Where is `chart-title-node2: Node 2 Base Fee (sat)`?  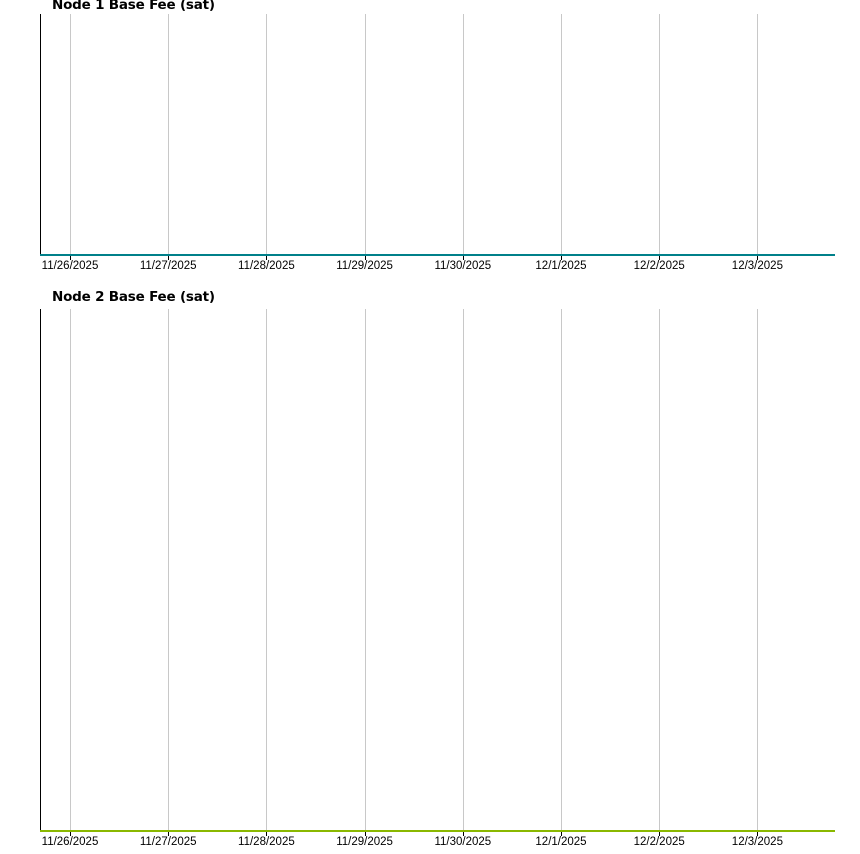 chart-title-node2: Node 2 Base Fee (sat) is located at coordinates (133, 297).